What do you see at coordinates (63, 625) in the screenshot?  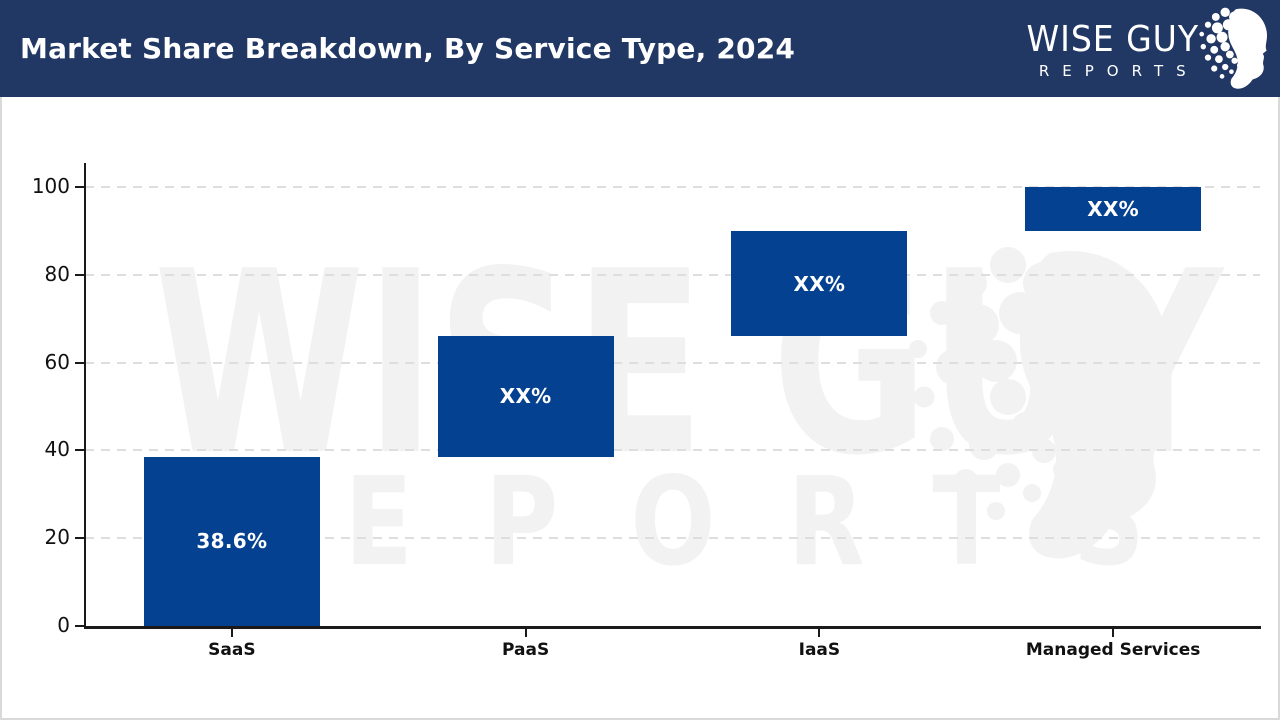 I see `y-tick-label-0: 0` at bounding box center [63, 625].